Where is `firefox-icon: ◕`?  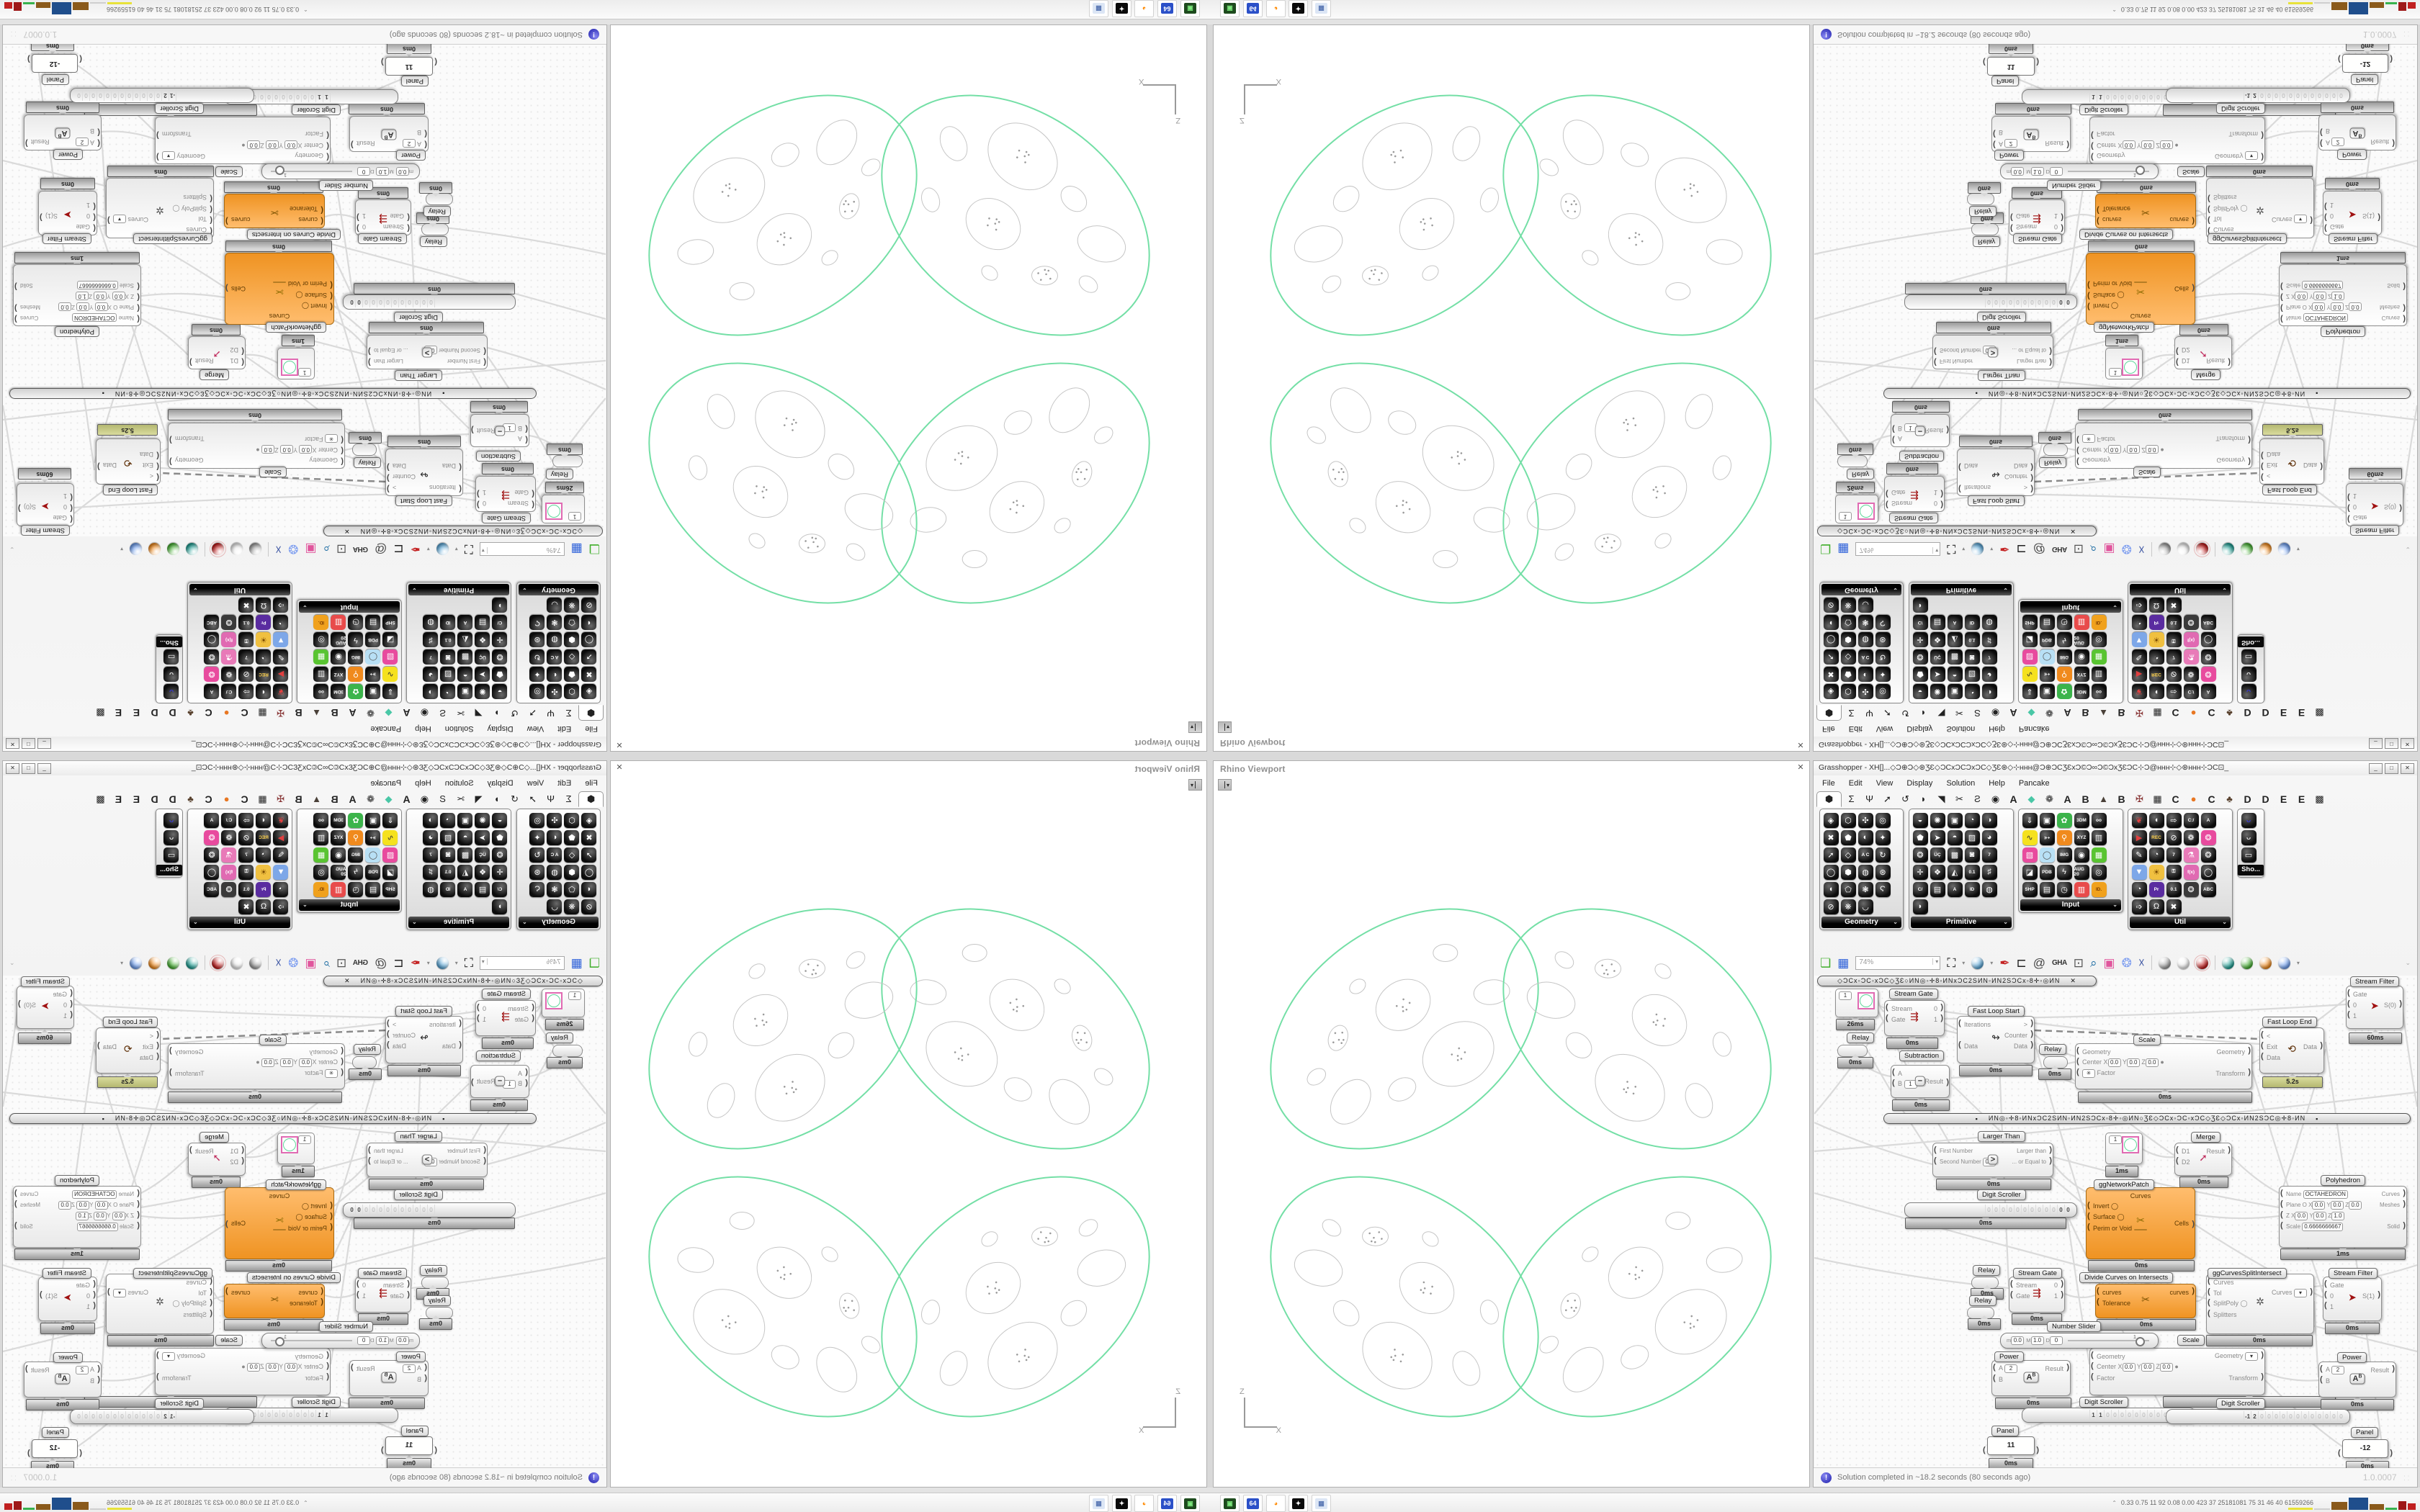
firefox-icon: ◕ is located at coordinates (1144, 8).